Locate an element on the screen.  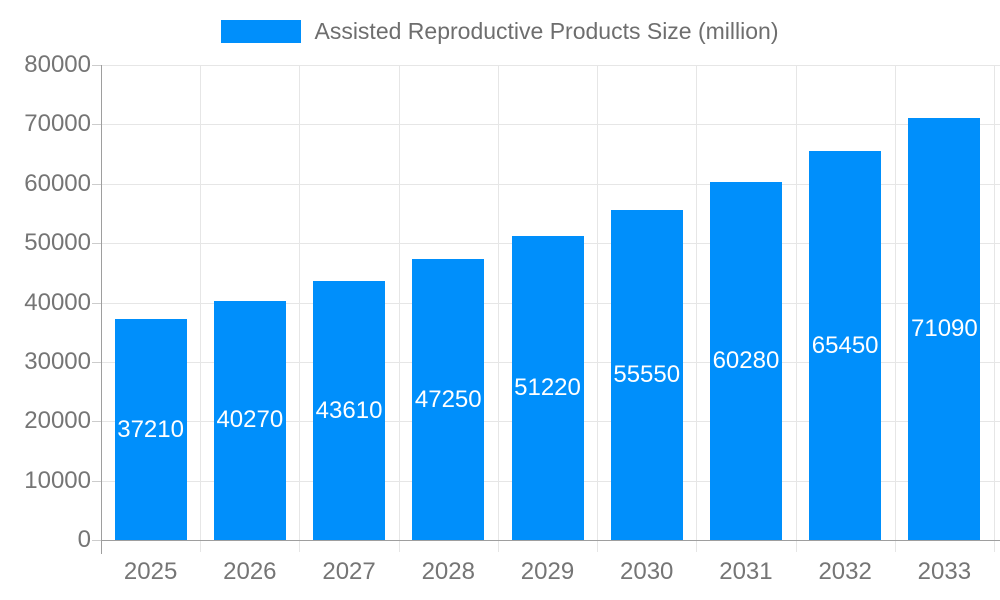
bar-value-label: 65450 is located at coordinates (845, 345).